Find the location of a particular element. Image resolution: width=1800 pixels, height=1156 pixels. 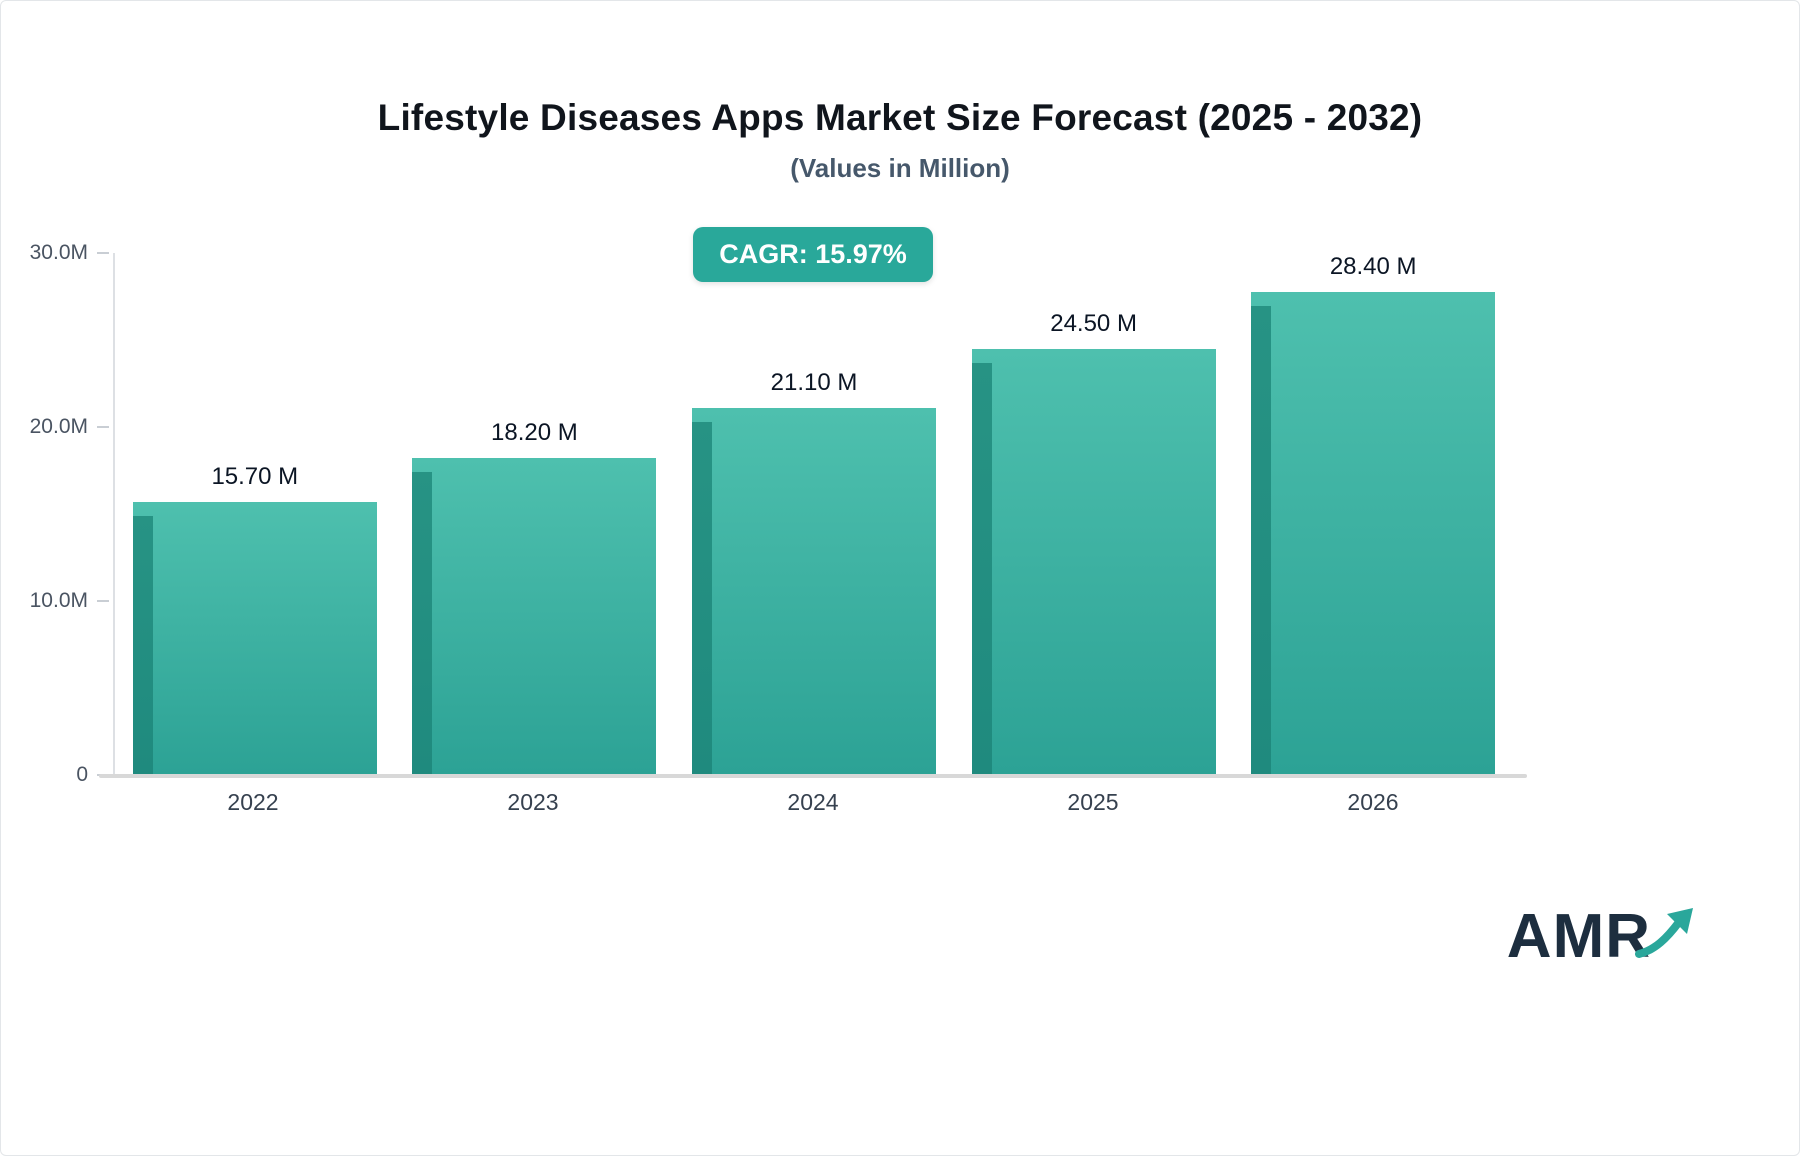

bar-value-label: 24.50 M is located at coordinates (1093, 323).